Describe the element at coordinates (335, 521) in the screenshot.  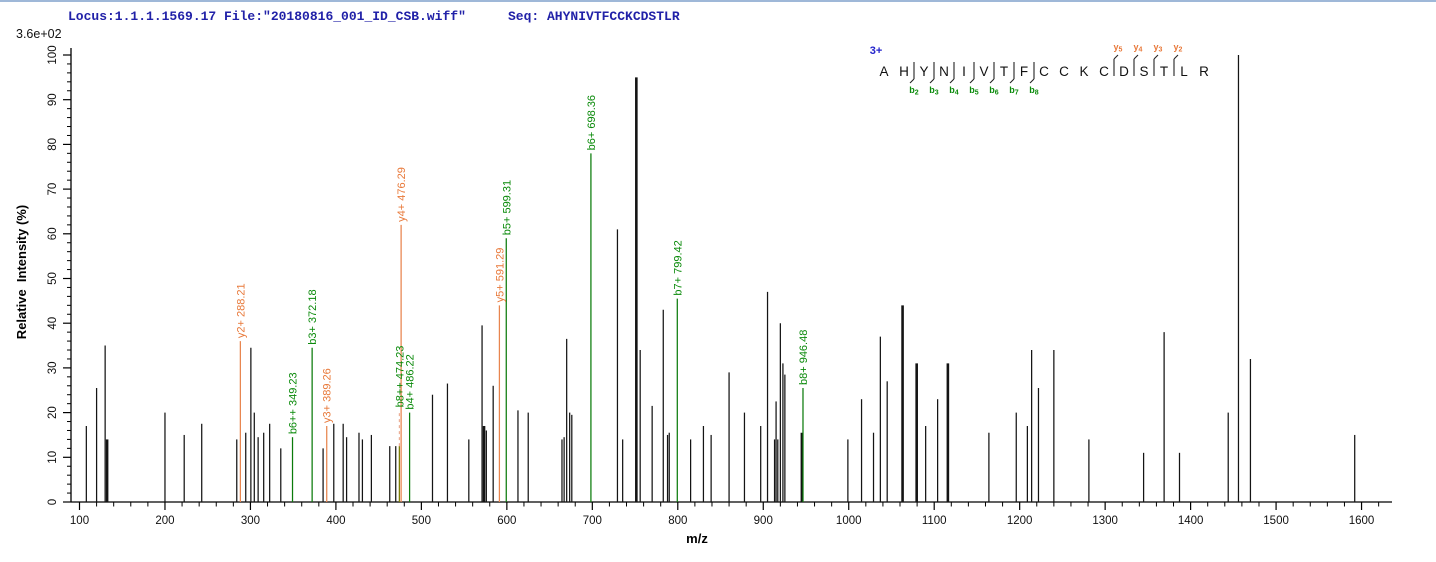
I see `x-tick-label: 400` at that location.